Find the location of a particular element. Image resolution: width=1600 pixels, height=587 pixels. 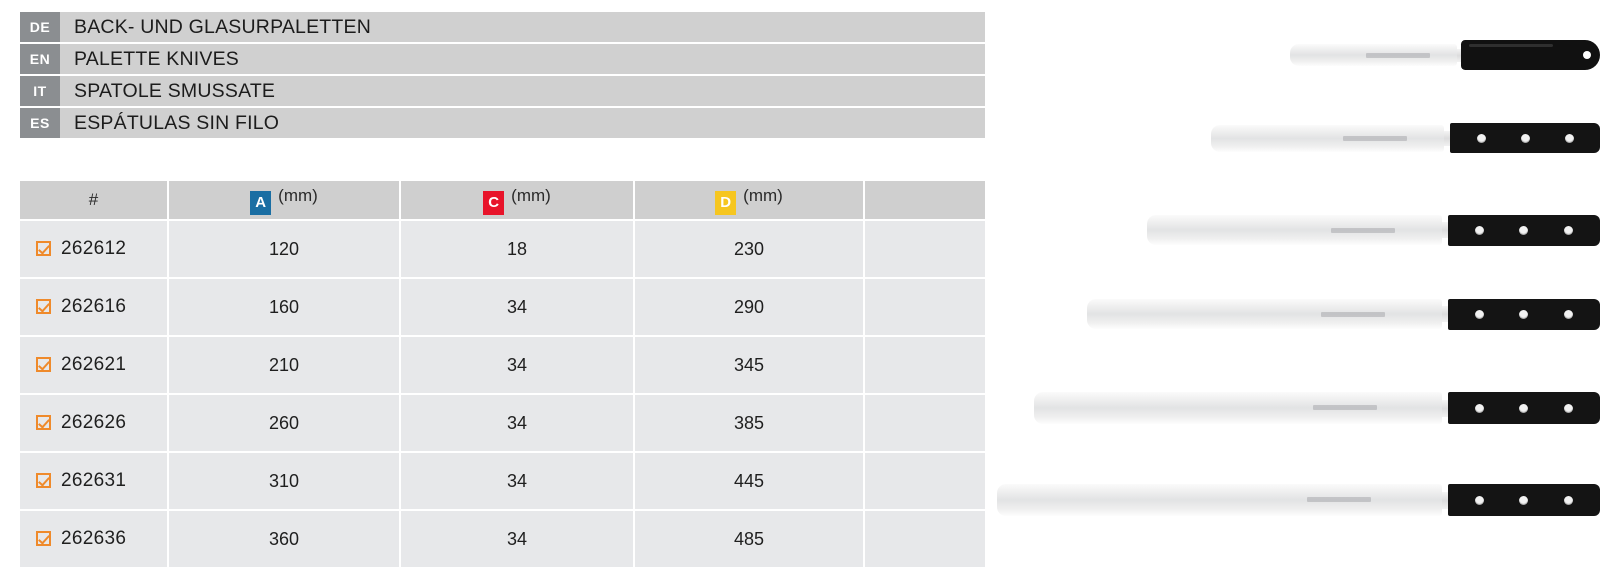

article-number: 262626 is located at coordinates (94, 422).